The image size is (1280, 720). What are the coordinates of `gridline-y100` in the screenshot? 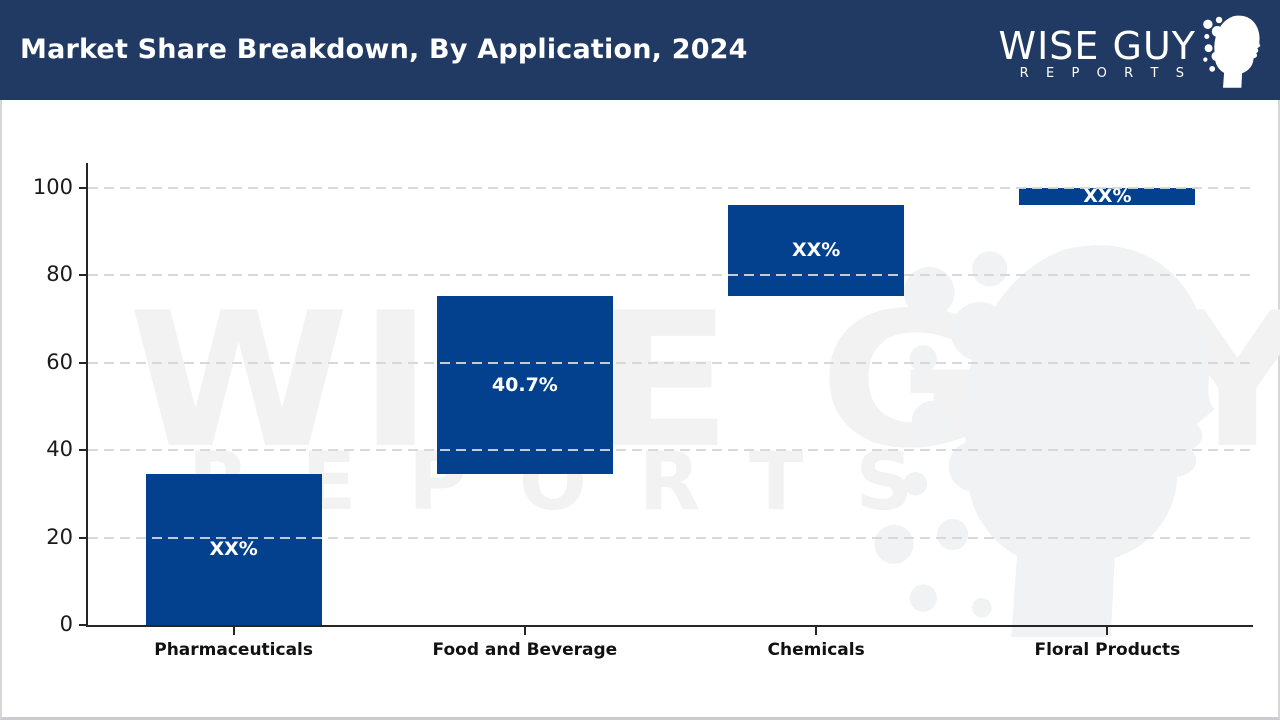 It's located at (670, 187).